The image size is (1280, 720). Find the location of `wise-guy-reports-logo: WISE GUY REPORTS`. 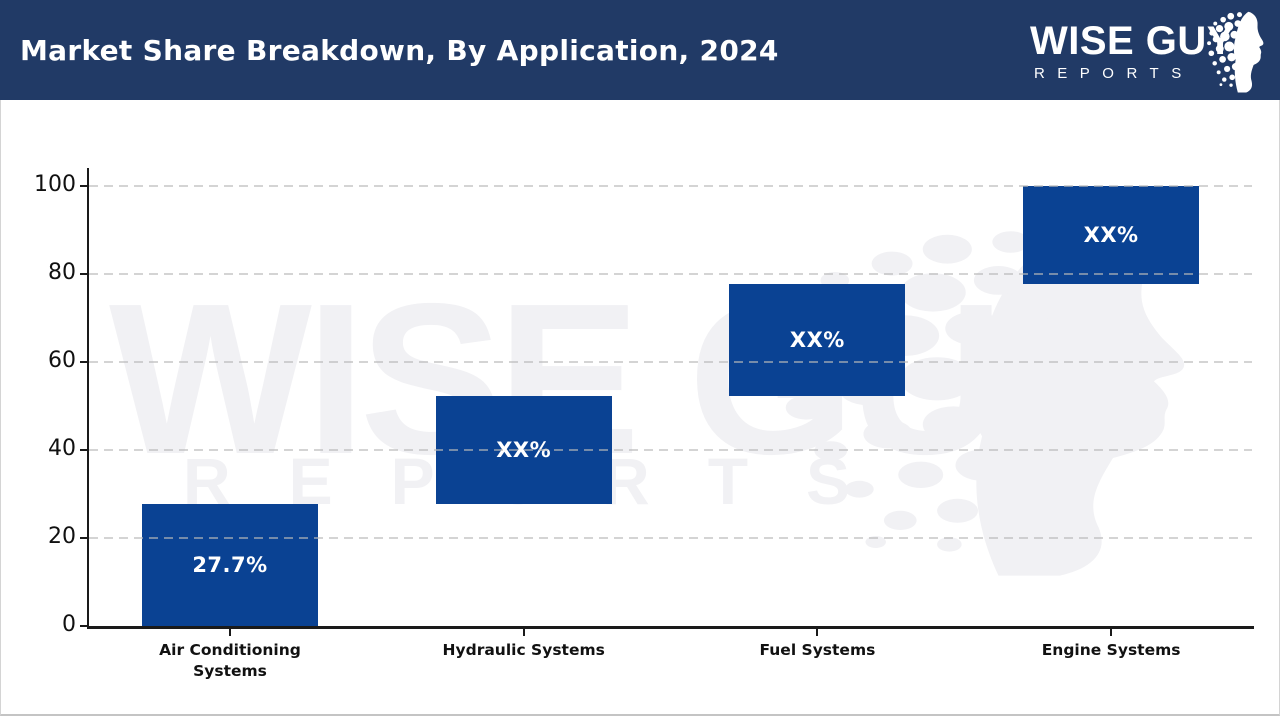

wise-guy-reports-logo: WISE GUY REPORTS is located at coordinates (1148, 51).